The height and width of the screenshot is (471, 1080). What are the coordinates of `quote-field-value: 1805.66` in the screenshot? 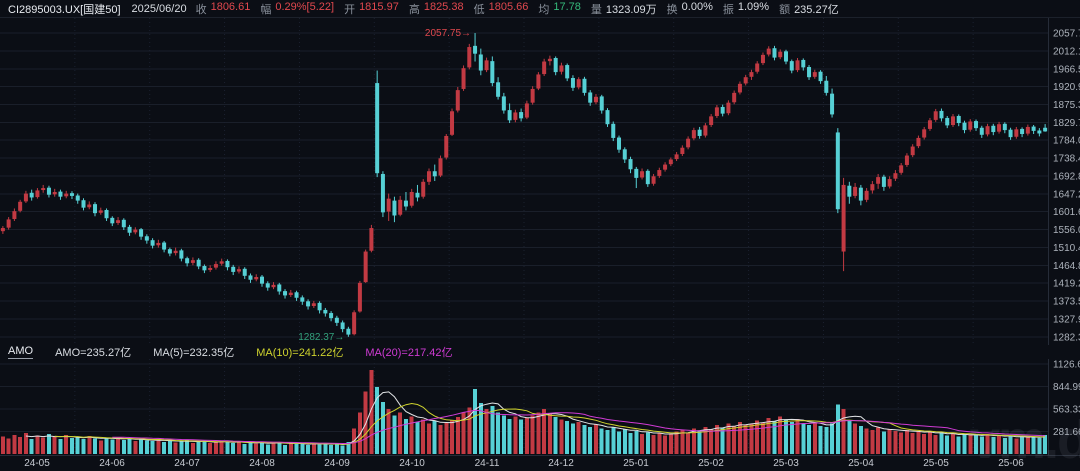 It's located at (508, 6).